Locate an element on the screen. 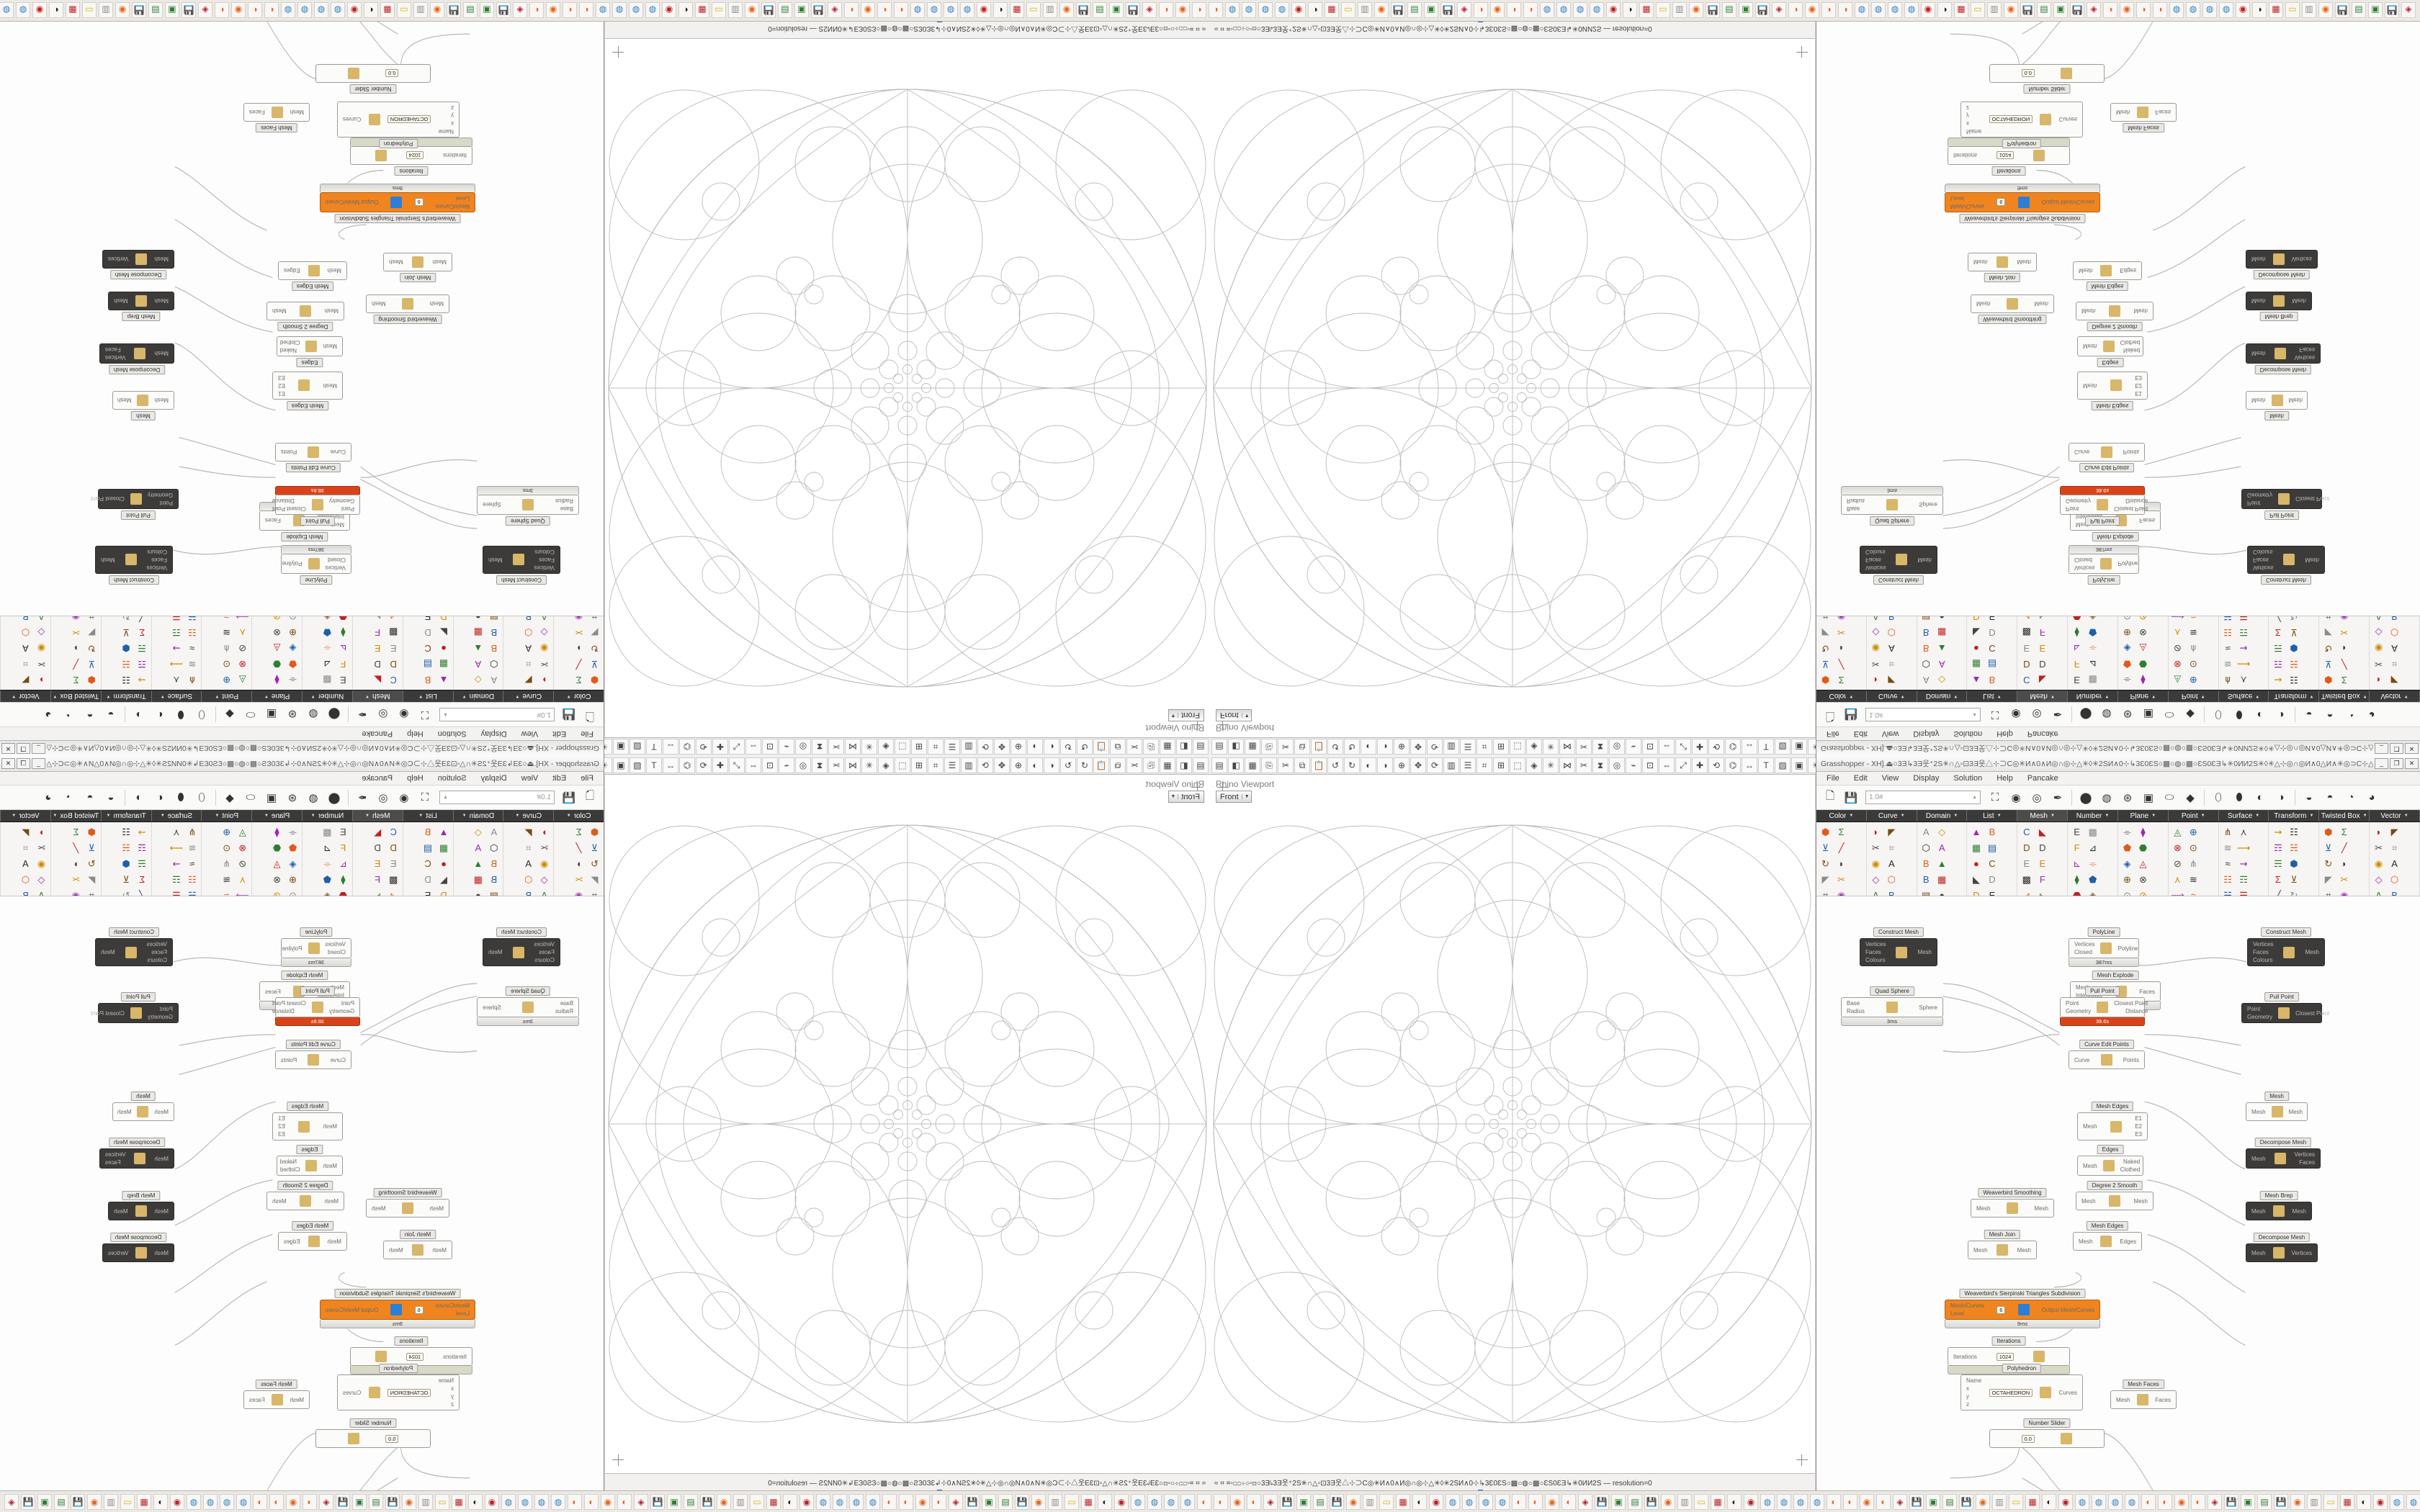  component-icon: ☶ is located at coordinates (176, 632).